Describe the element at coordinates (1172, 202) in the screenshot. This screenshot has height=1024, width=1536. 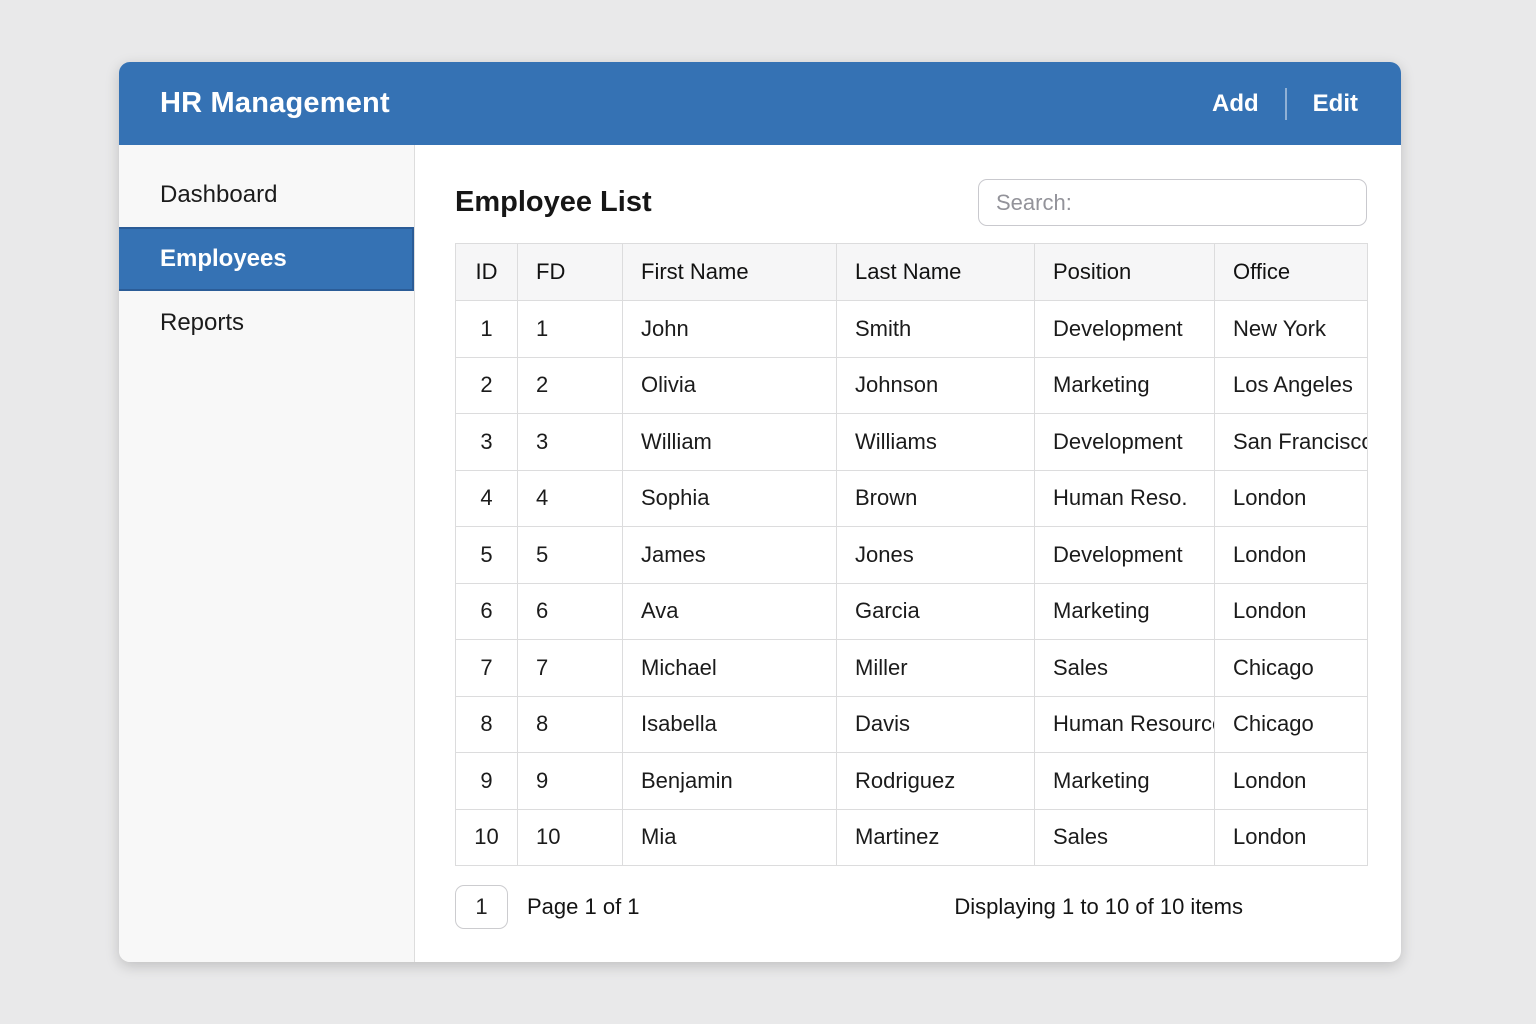
I see `search-input` at that location.